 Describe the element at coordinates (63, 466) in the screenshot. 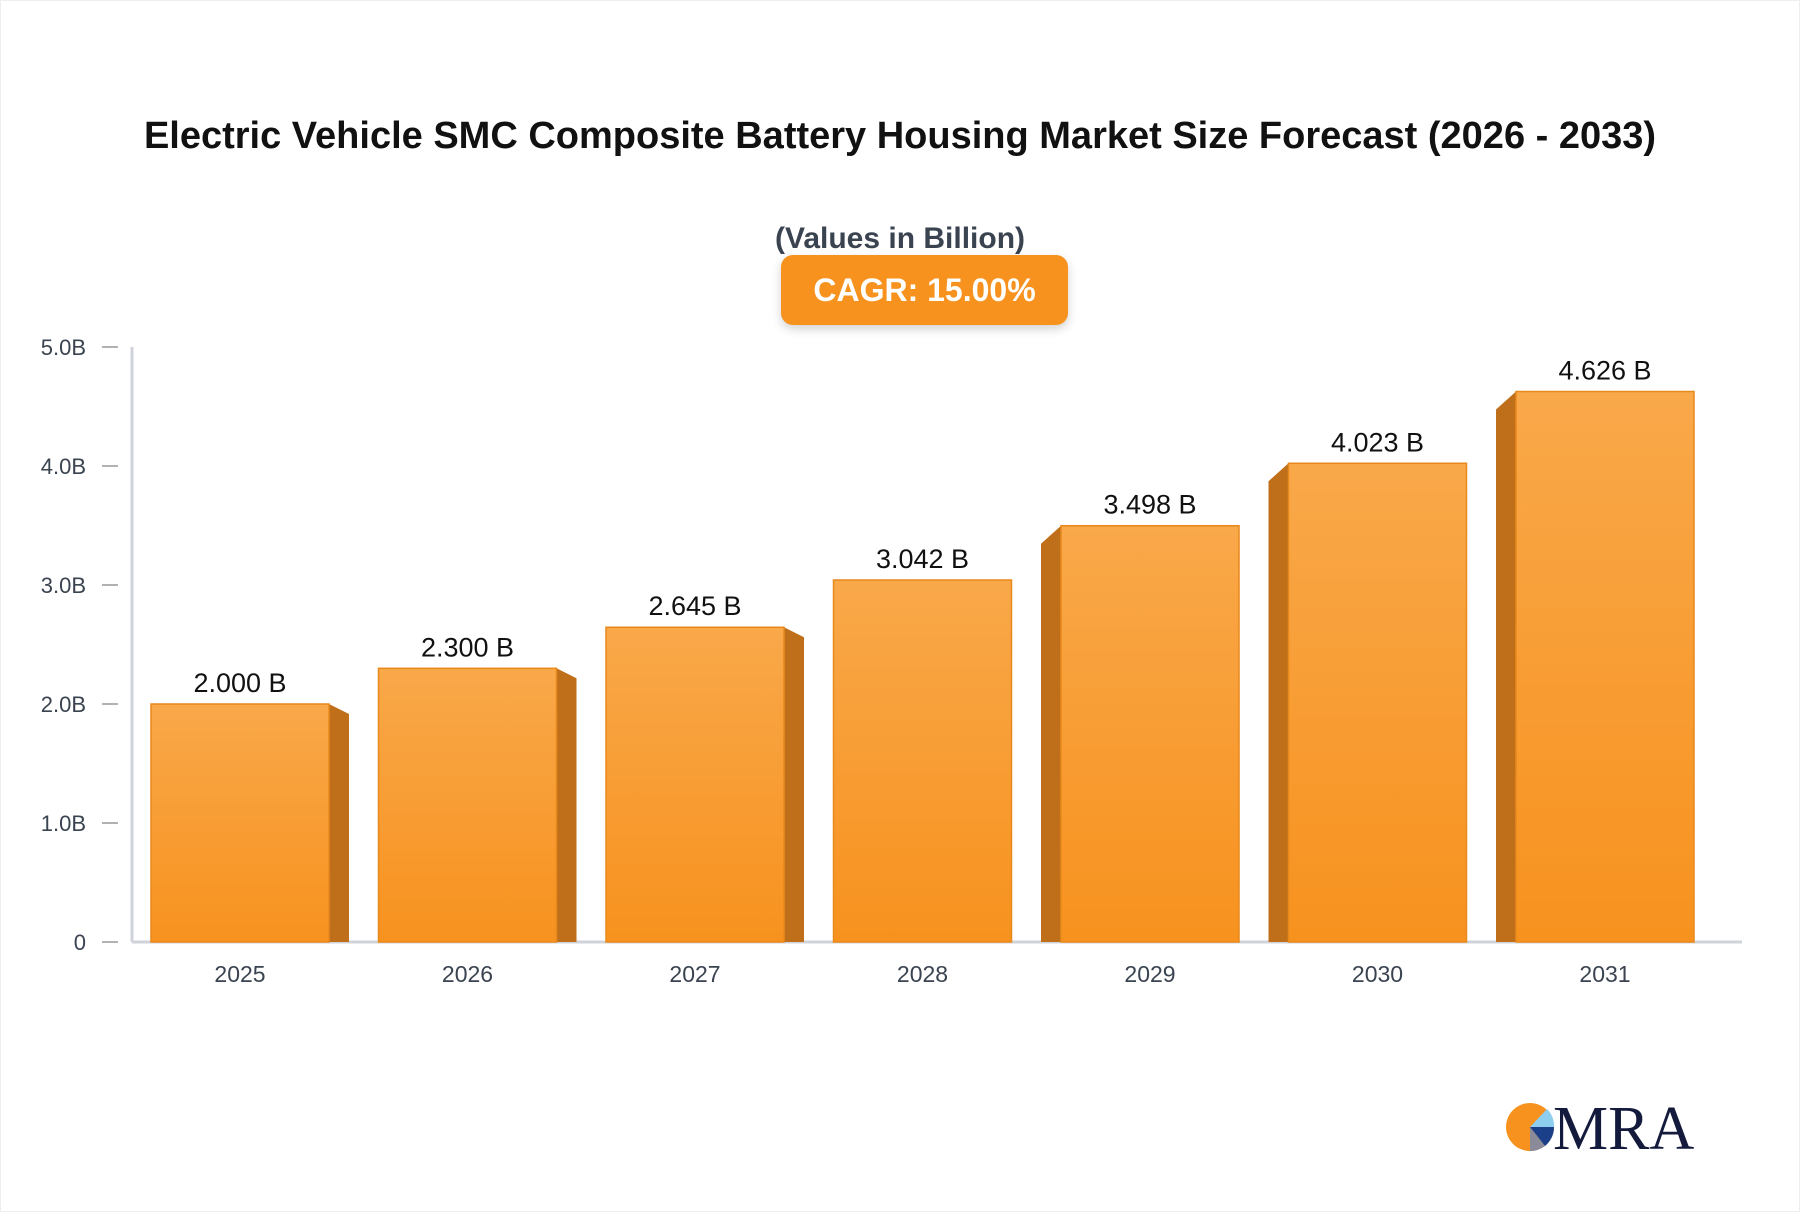

I see `y-tick-label: 4.0B` at that location.